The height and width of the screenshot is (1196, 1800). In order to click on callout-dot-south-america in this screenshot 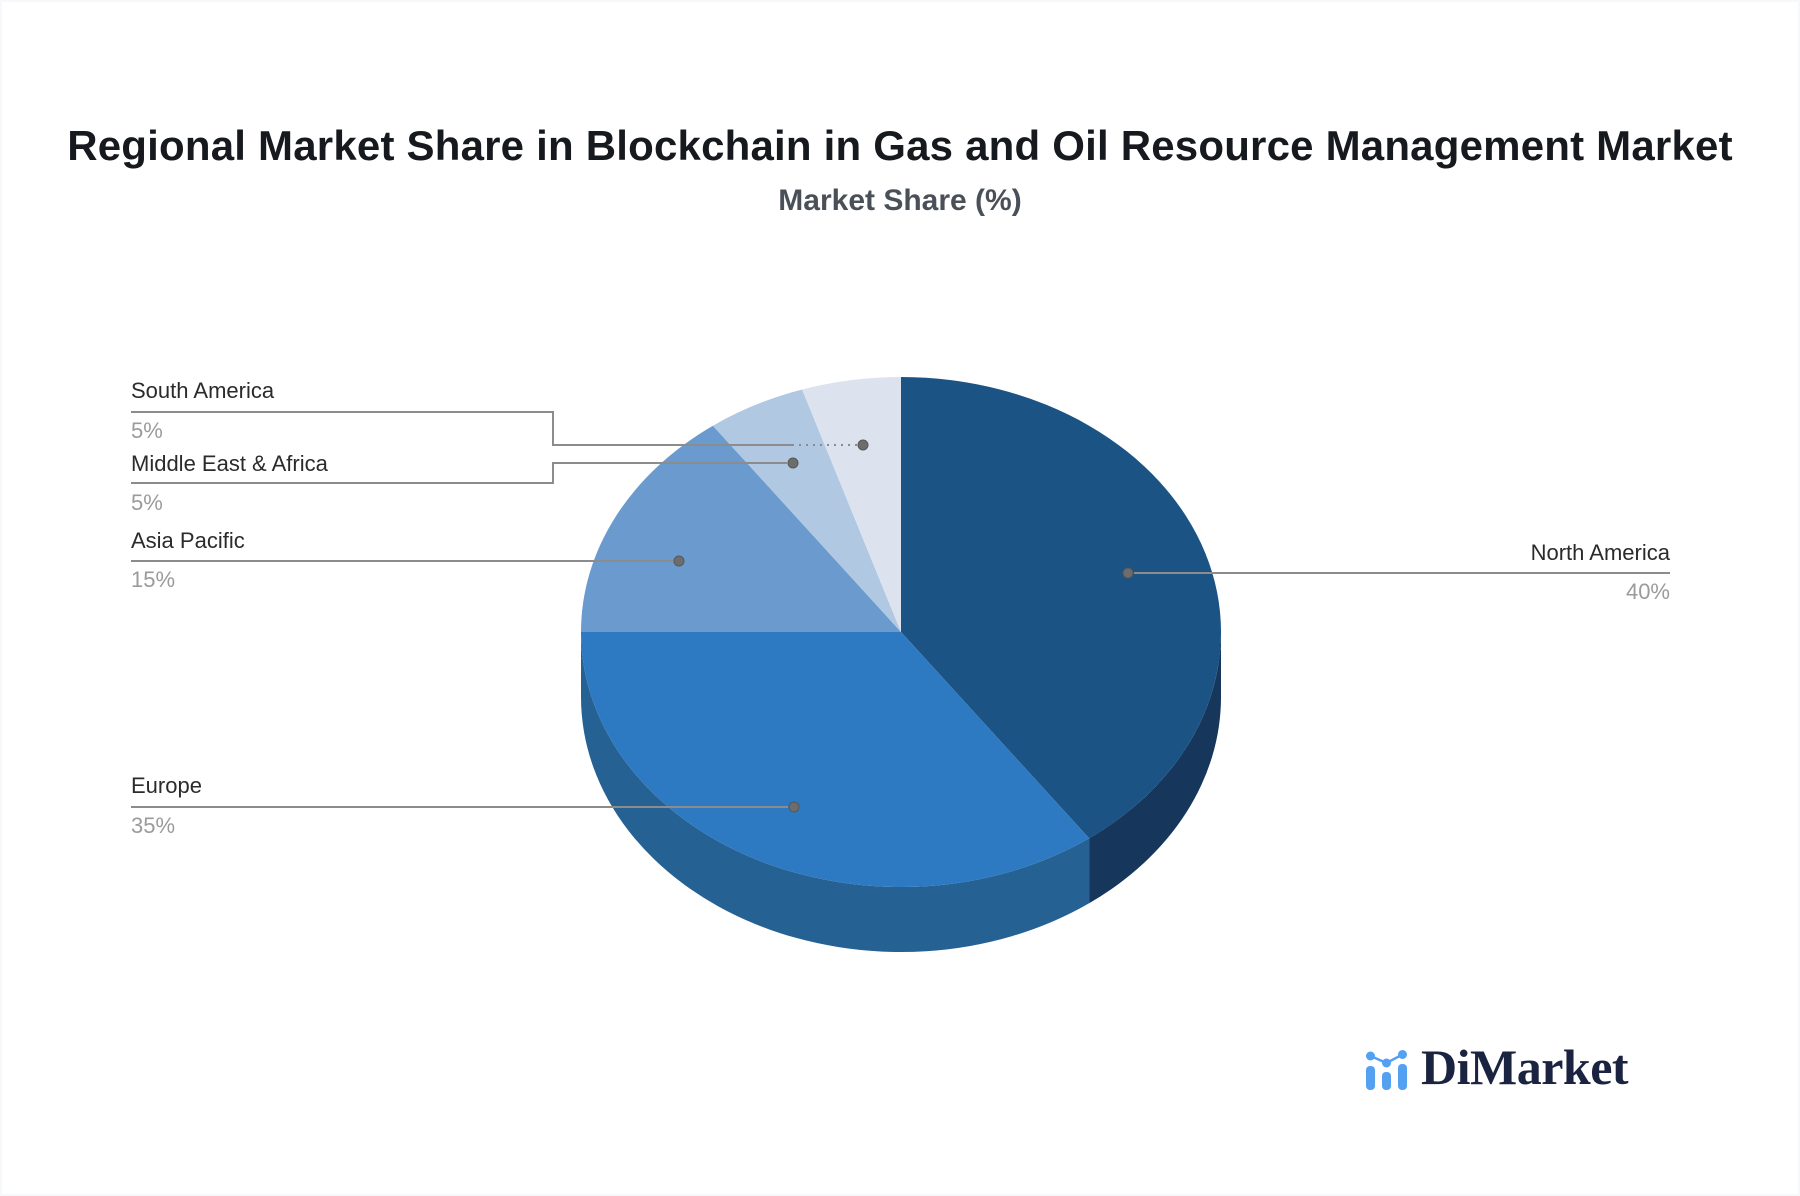, I will do `click(863, 445)`.